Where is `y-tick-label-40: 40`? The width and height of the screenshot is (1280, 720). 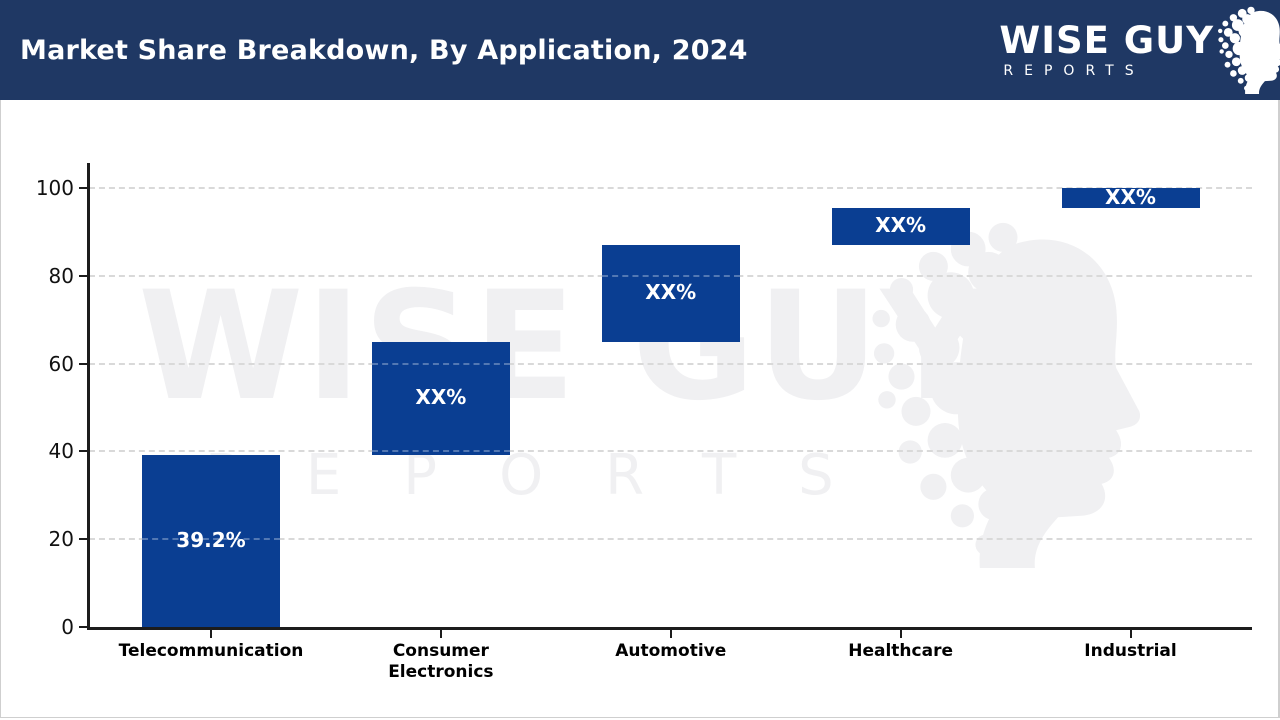
y-tick-label-40: 40 is located at coordinates (61, 451).